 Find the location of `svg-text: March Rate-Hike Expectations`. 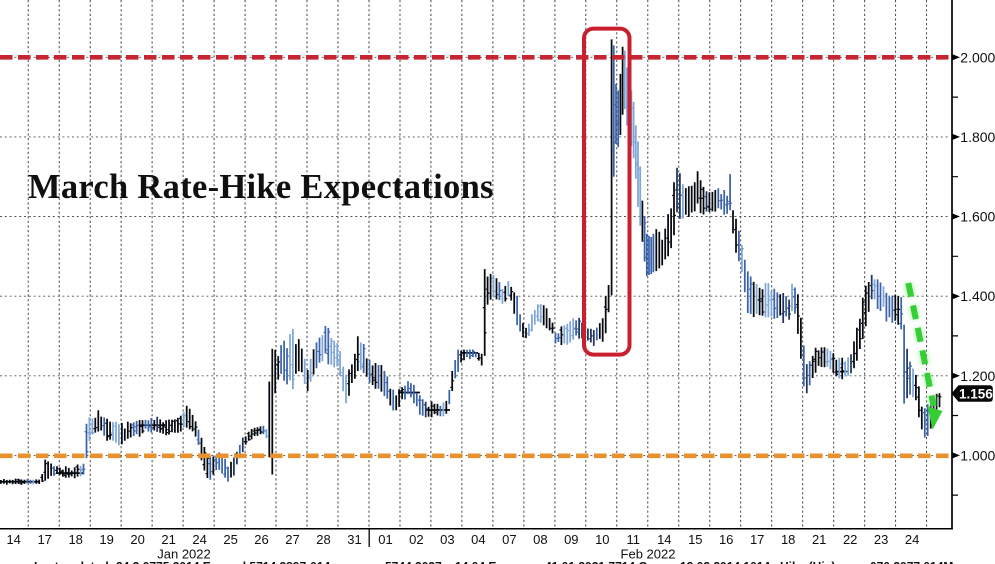

svg-text: March Rate-Hike Expectations is located at coordinates (261, 187).